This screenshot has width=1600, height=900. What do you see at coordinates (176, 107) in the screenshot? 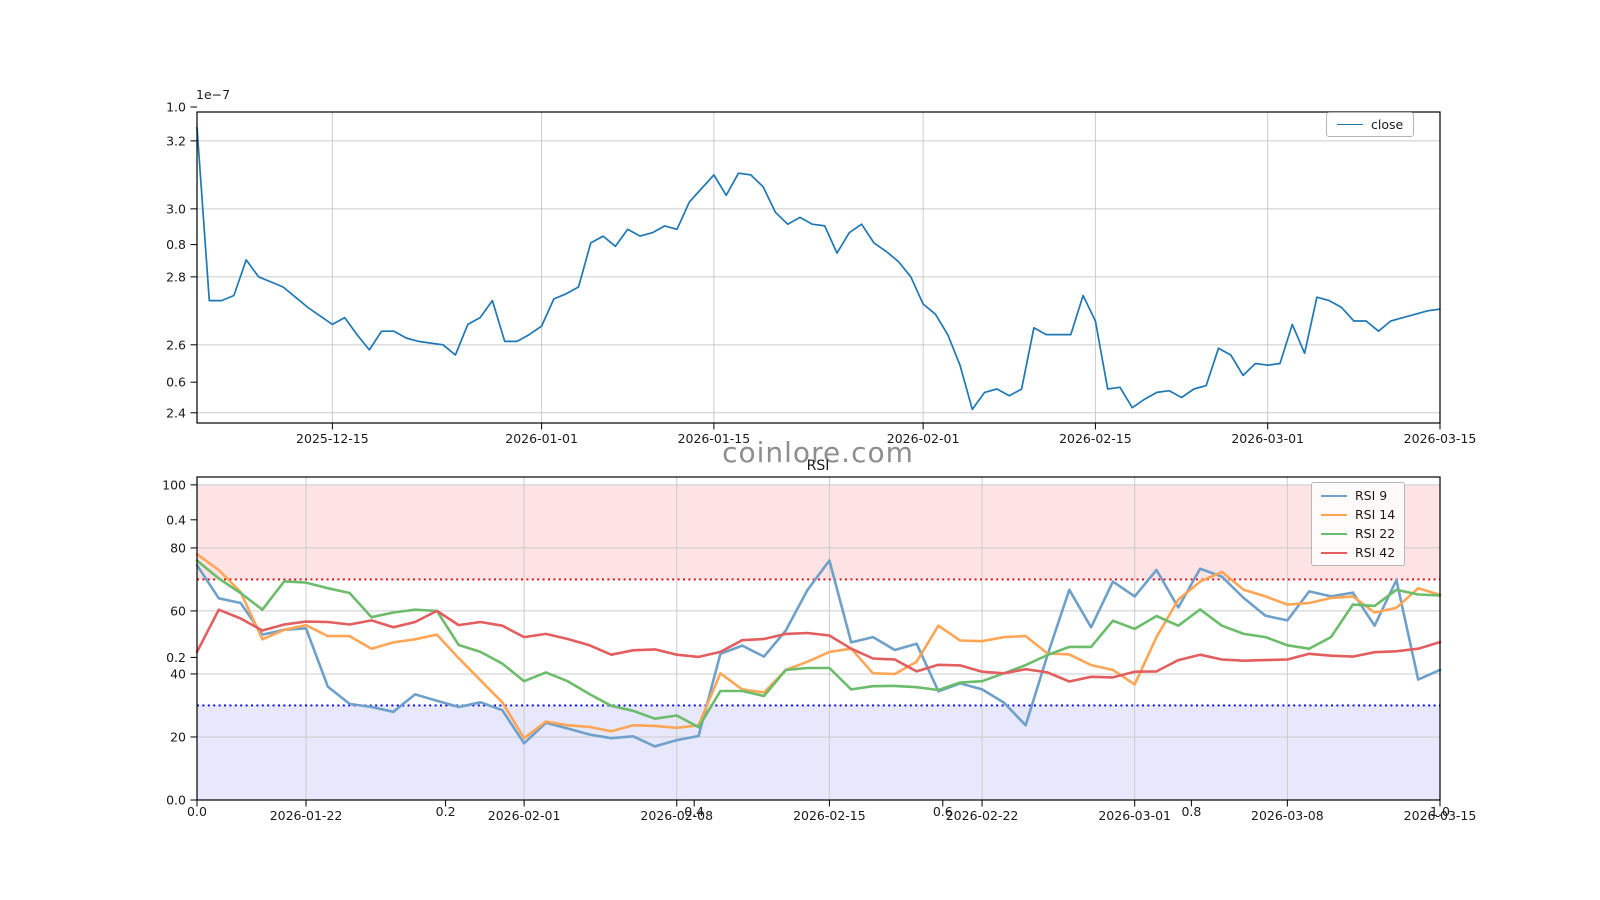
I see `background-y-axis-label: 1.0` at bounding box center [176, 107].